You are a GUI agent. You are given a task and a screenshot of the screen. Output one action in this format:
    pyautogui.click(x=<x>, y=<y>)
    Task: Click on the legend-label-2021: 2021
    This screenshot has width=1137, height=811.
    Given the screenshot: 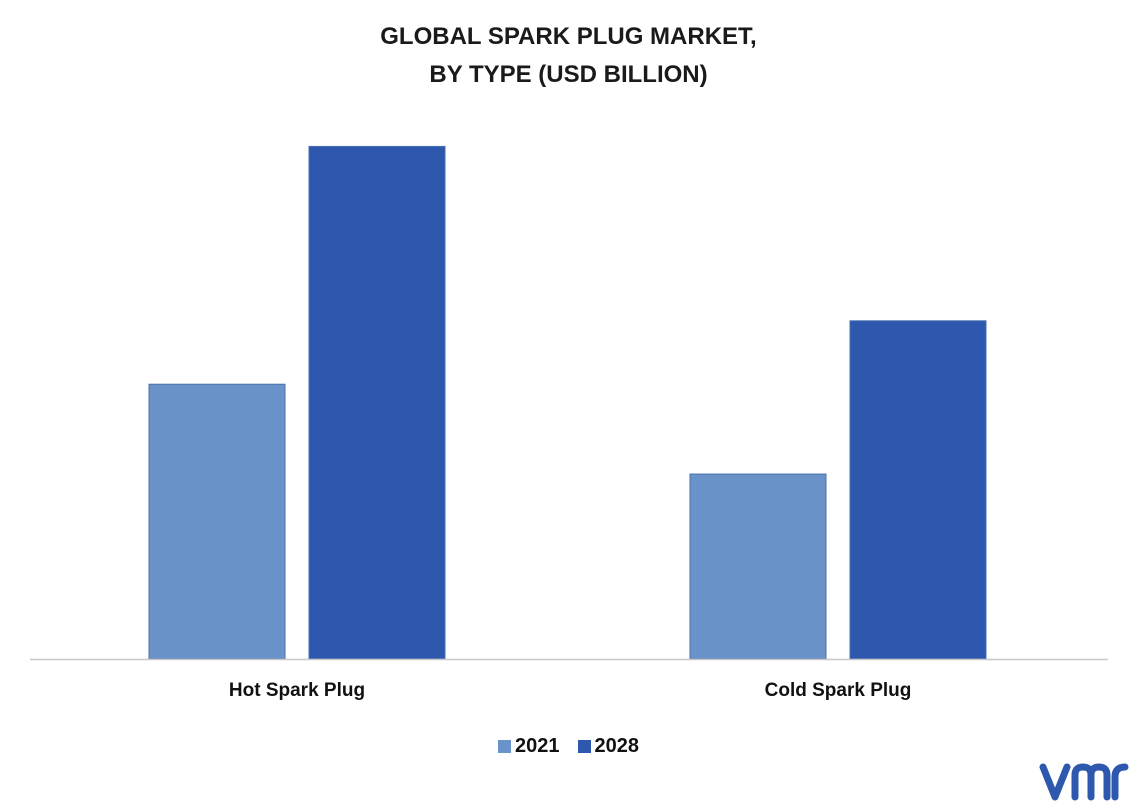 What is the action you would take?
    pyautogui.click(x=537, y=746)
    